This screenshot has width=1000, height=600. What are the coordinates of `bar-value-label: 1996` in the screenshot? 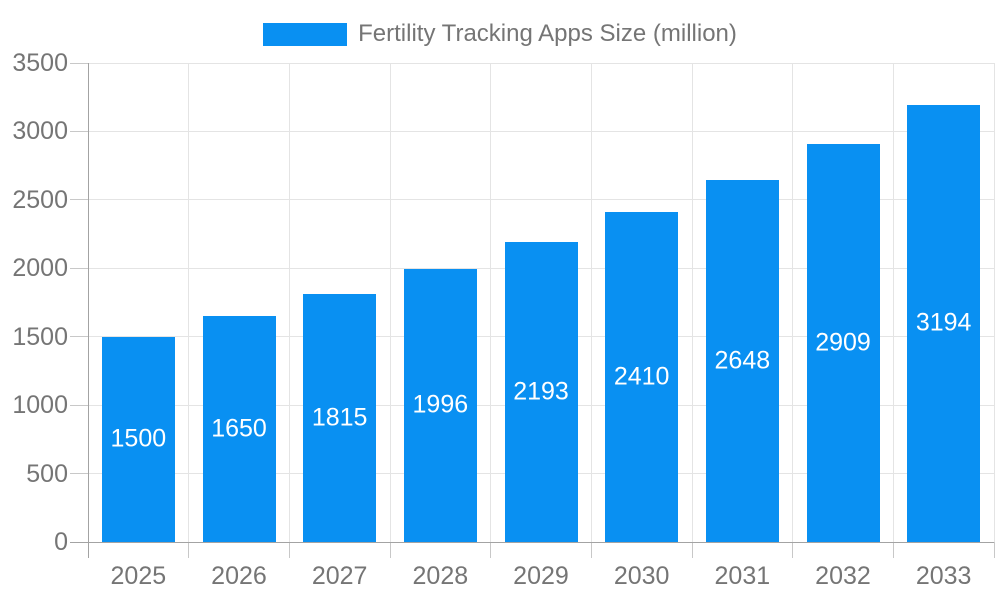 It's located at (440, 404).